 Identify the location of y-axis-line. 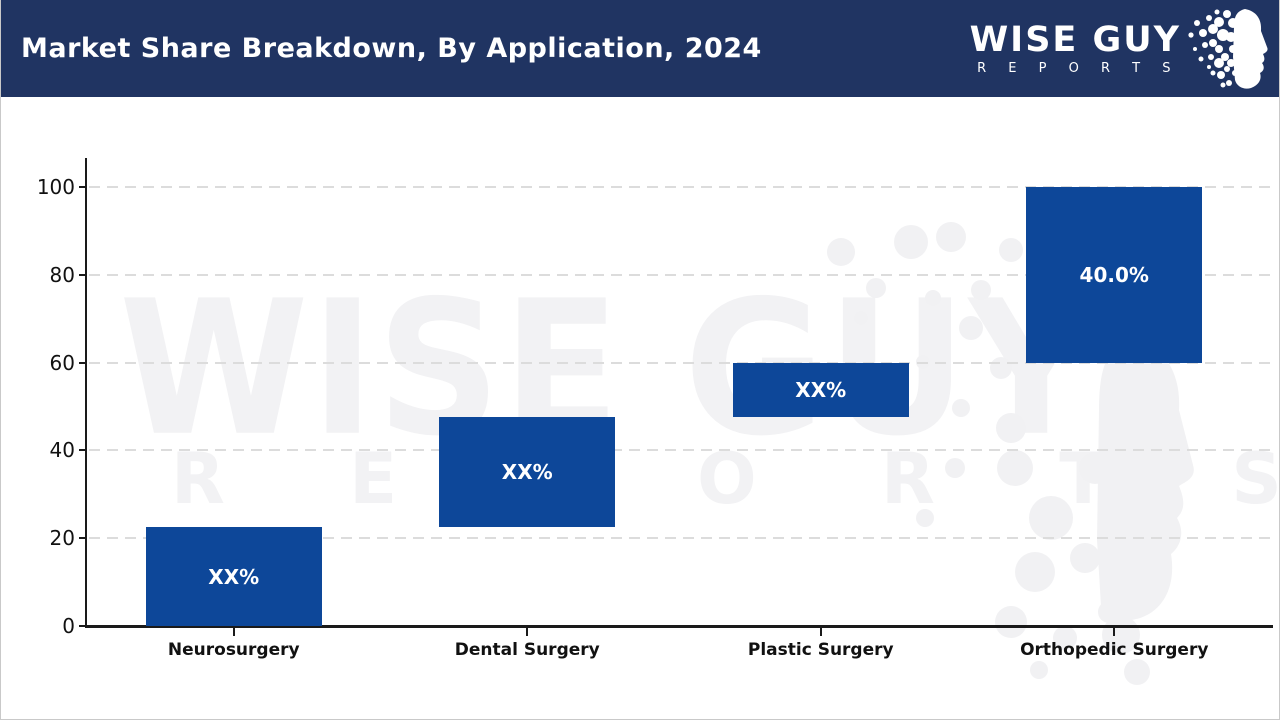
(86, 393).